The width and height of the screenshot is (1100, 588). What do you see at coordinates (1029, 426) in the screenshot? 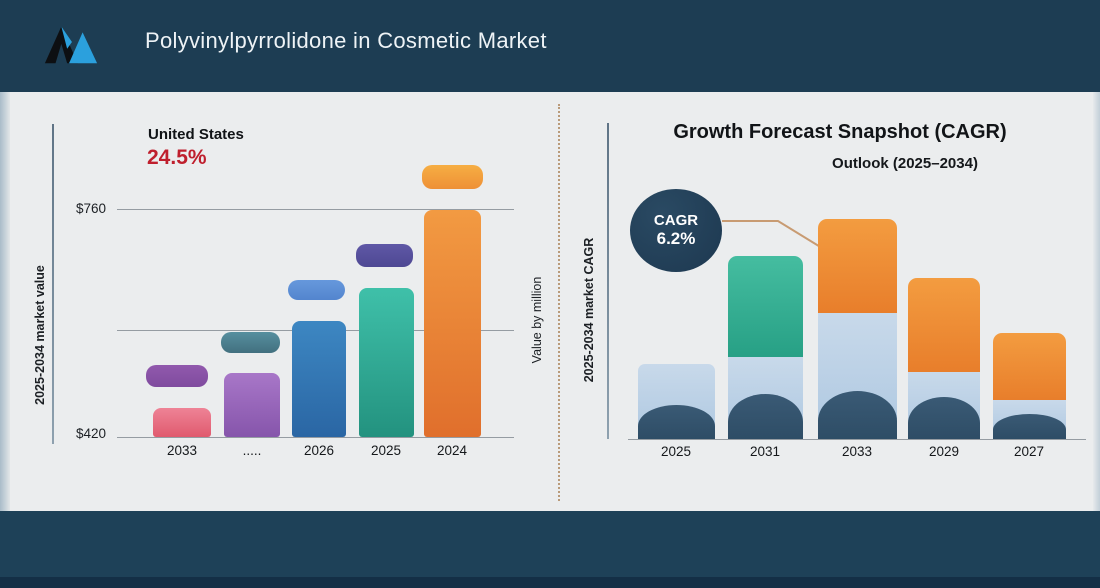
I see `rbar-2027-base-segment` at bounding box center [1029, 426].